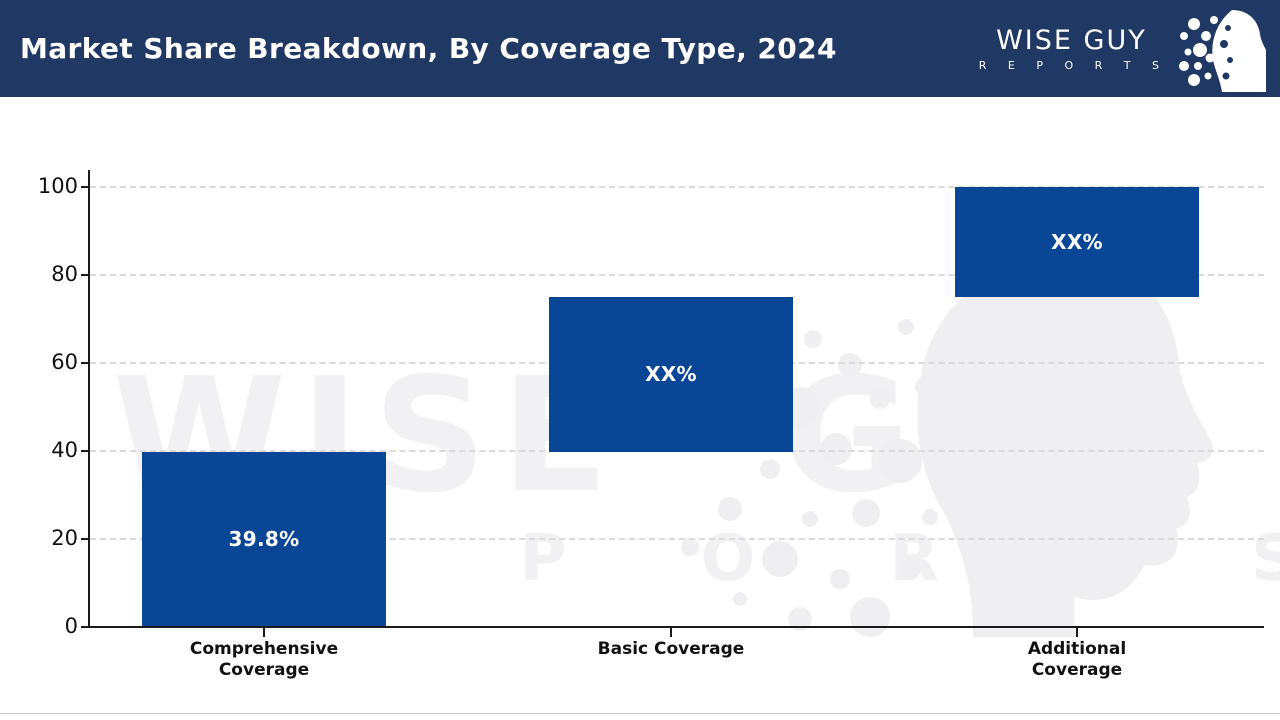  I want to click on brand-logo: WISE GUY R E P O R T S, so click(1120, 49).